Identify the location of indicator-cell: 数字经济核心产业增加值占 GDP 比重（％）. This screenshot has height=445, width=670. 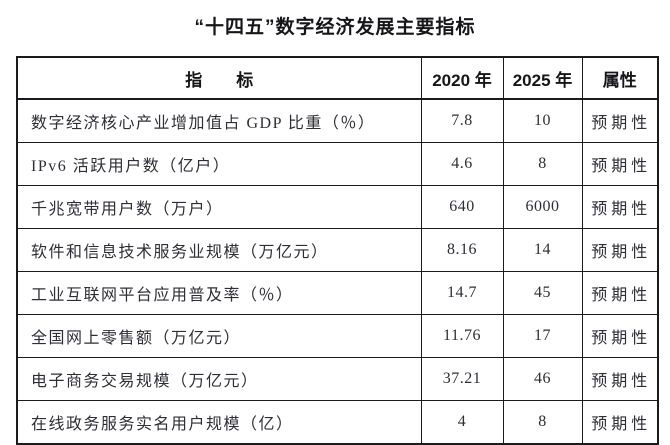
(219, 120).